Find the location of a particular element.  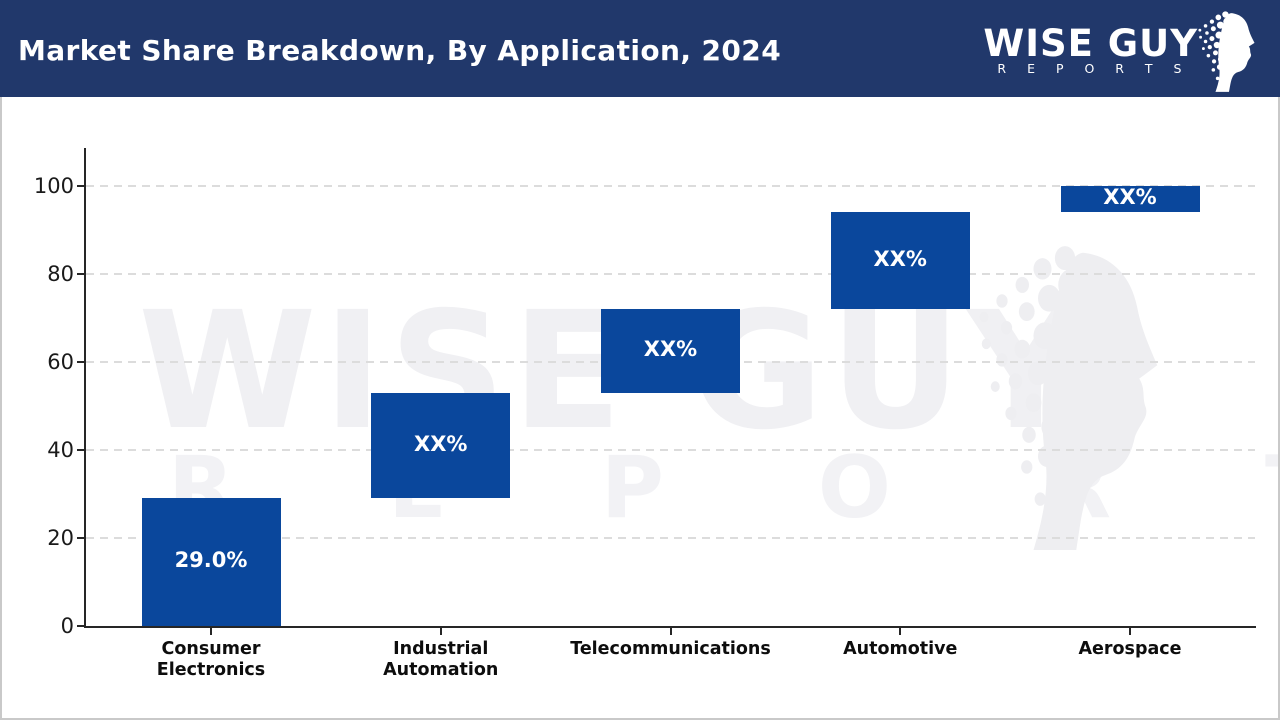

bar-aerospace is located at coordinates (1130, 199).